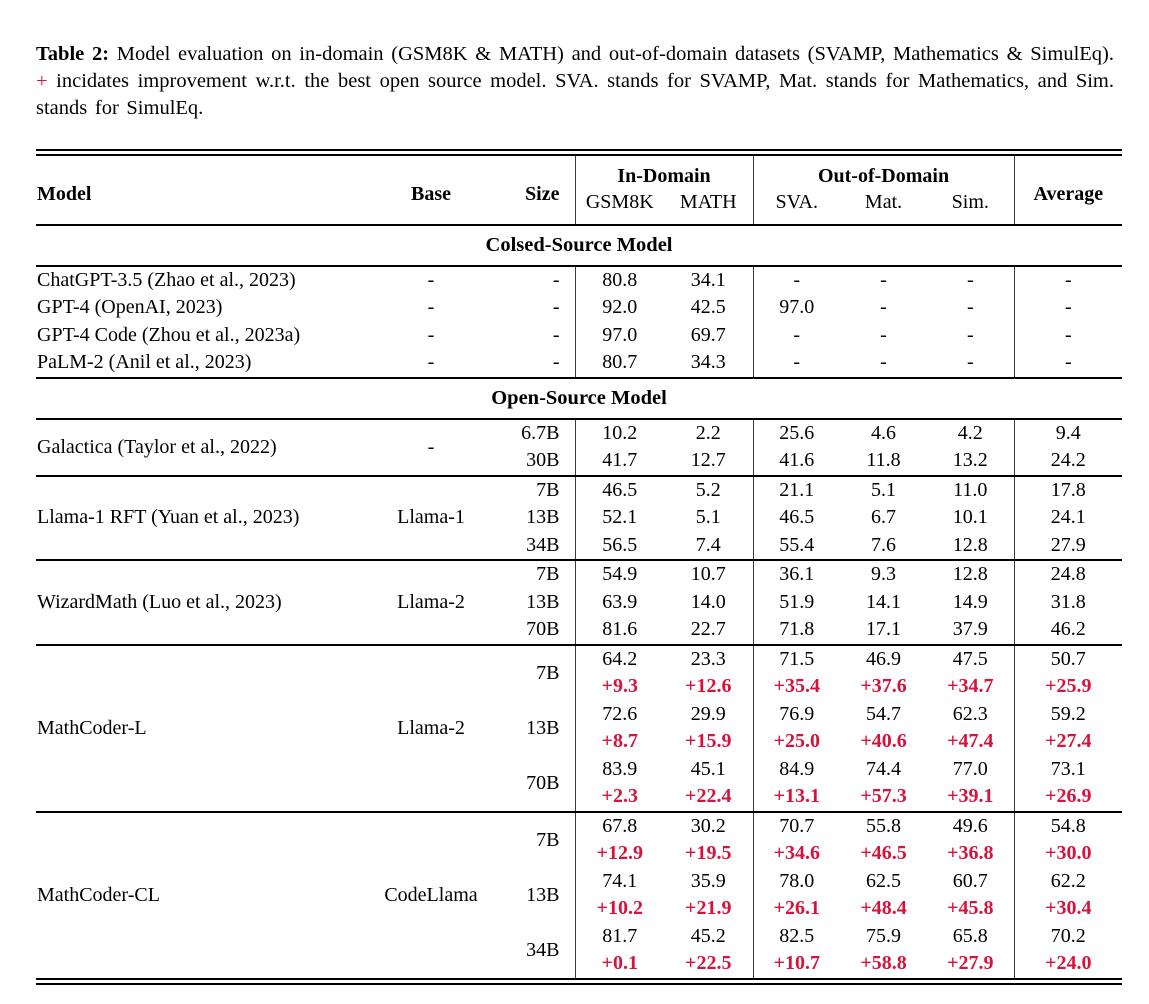 The image size is (1149, 1004). I want to click on improvement-cell: +25.0, so click(796, 742).